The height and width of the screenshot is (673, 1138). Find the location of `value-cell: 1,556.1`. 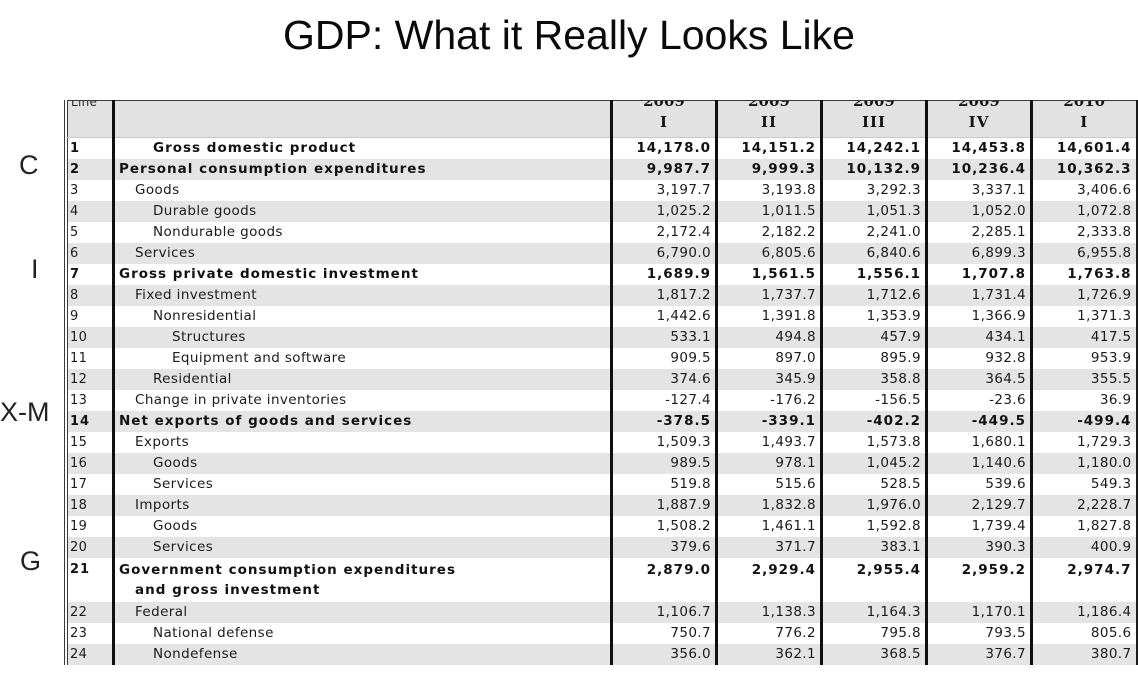

value-cell: 1,556.1 is located at coordinates (874, 274).